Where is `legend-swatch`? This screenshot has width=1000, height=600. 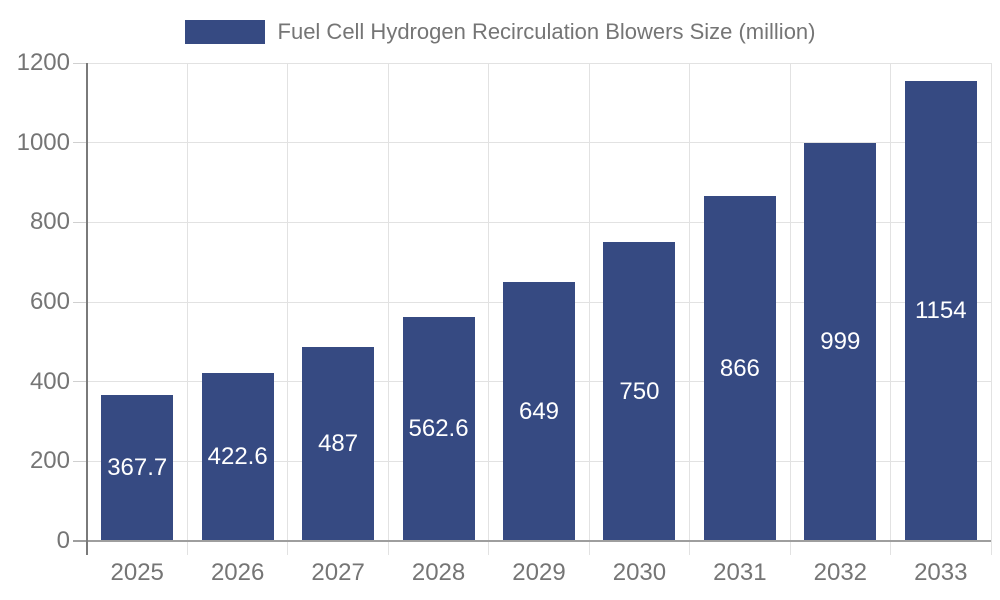 legend-swatch is located at coordinates (224, 32).